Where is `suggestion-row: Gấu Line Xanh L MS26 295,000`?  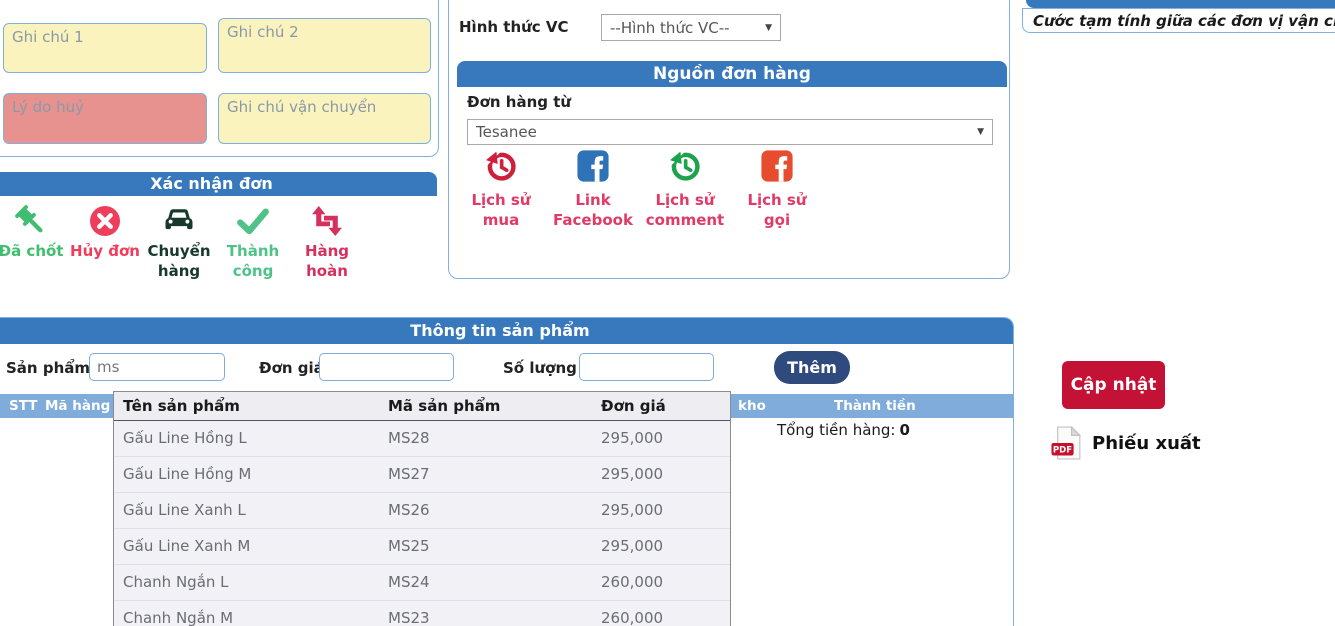
suggestion-row: Gấu Line Xanh L MS26 295,000 is located at coordinates (422, 511).